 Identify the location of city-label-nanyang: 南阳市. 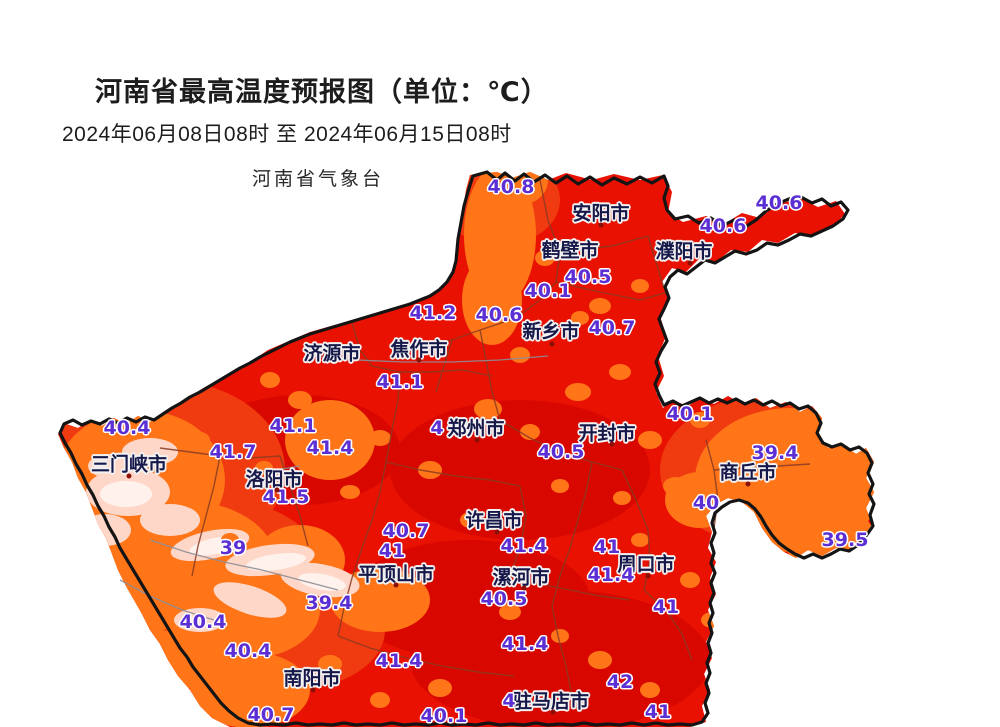
(312, 678).